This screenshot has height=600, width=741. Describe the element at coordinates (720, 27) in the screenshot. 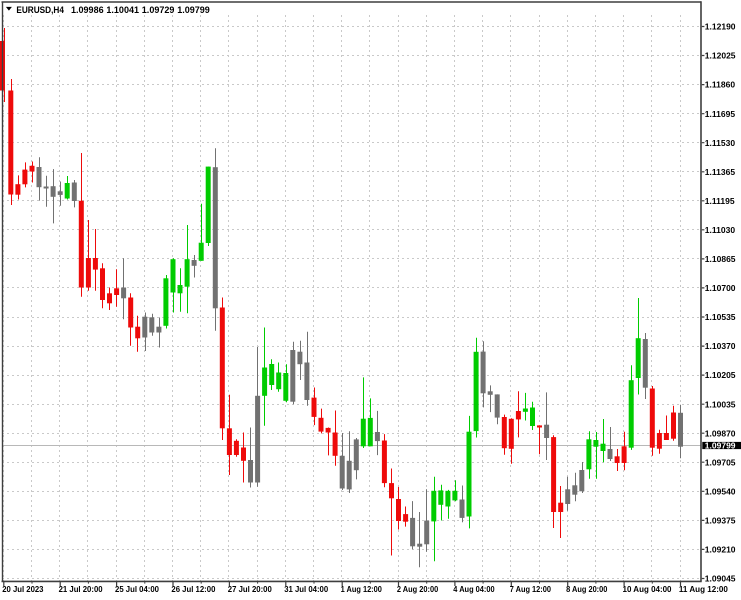

I see `svg-text: 1.12190` at that location.